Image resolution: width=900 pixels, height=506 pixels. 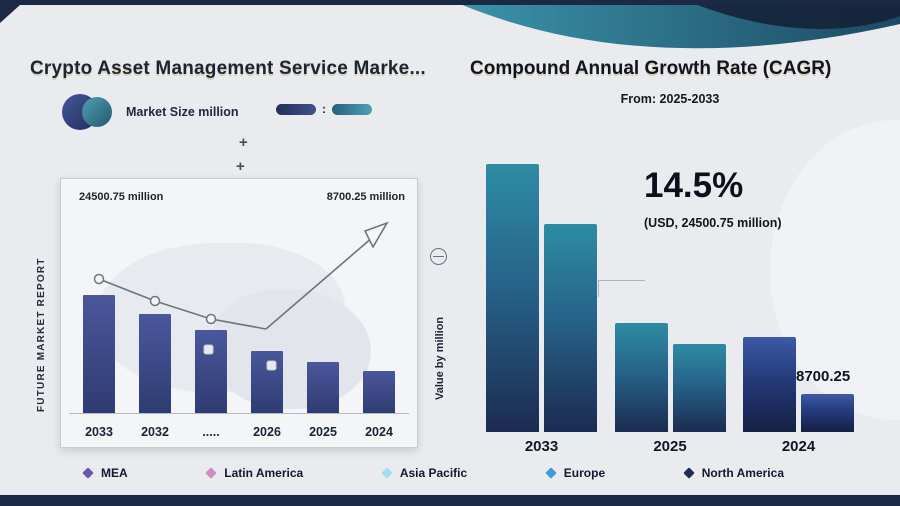 What do you see at coordinates (438, 256) in the screenshot?
I see `minus-circle-icon` at bounding box center [438, 256].